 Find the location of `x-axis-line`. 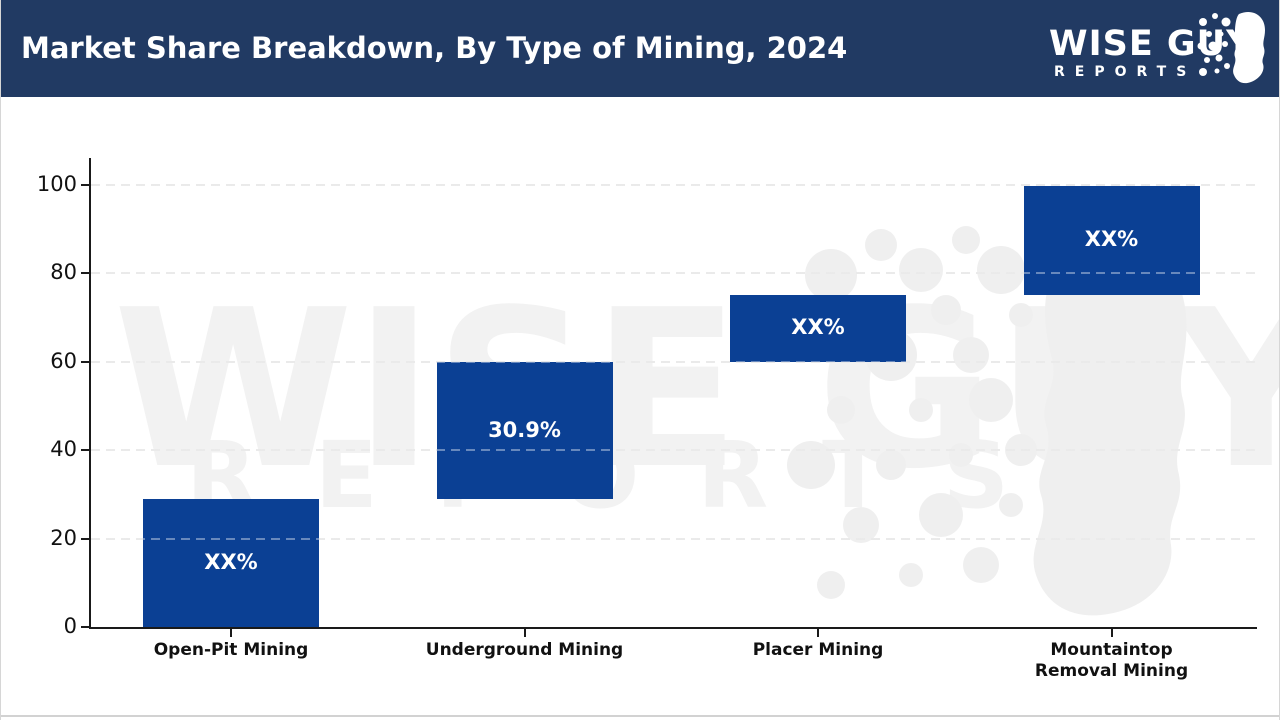

x-axis-line is located at coordinates (673, 628).